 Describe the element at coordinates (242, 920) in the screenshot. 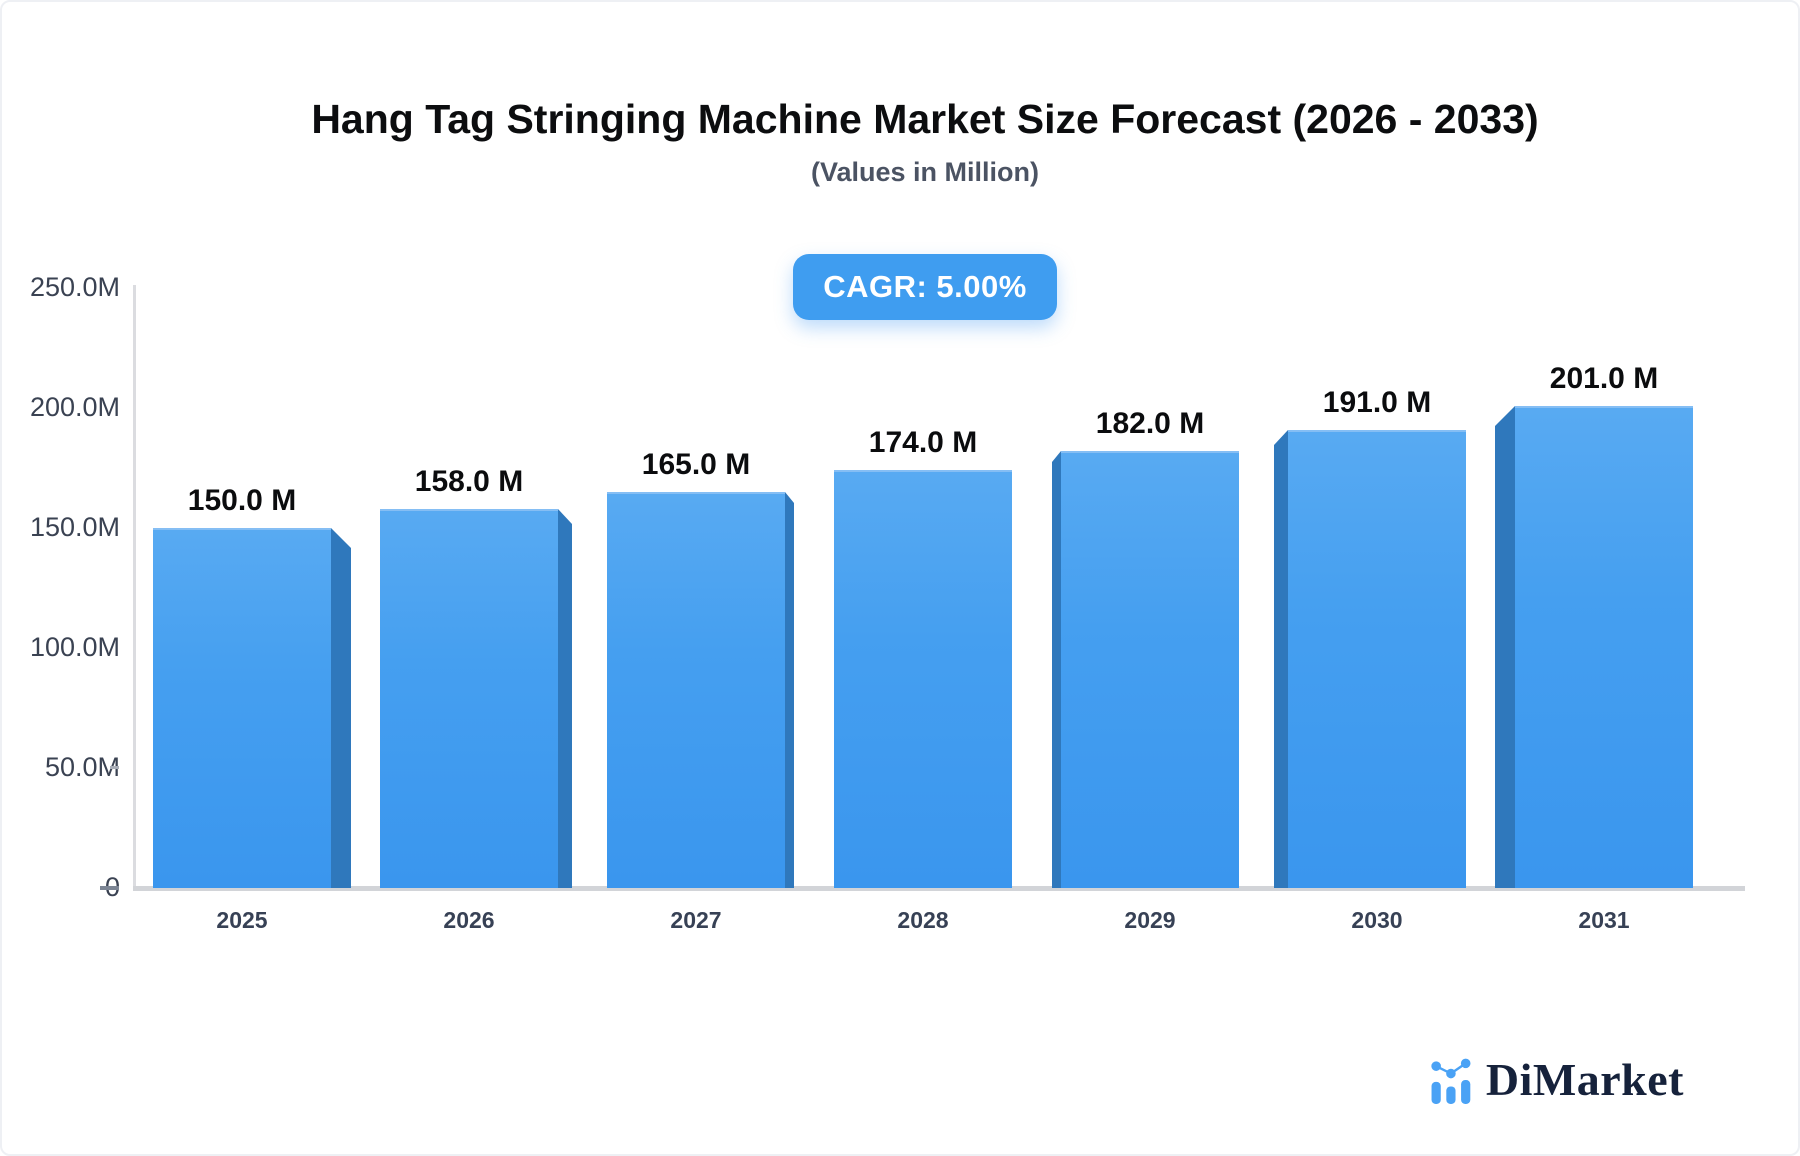

I see `x-axis-label: 2025` at that location.